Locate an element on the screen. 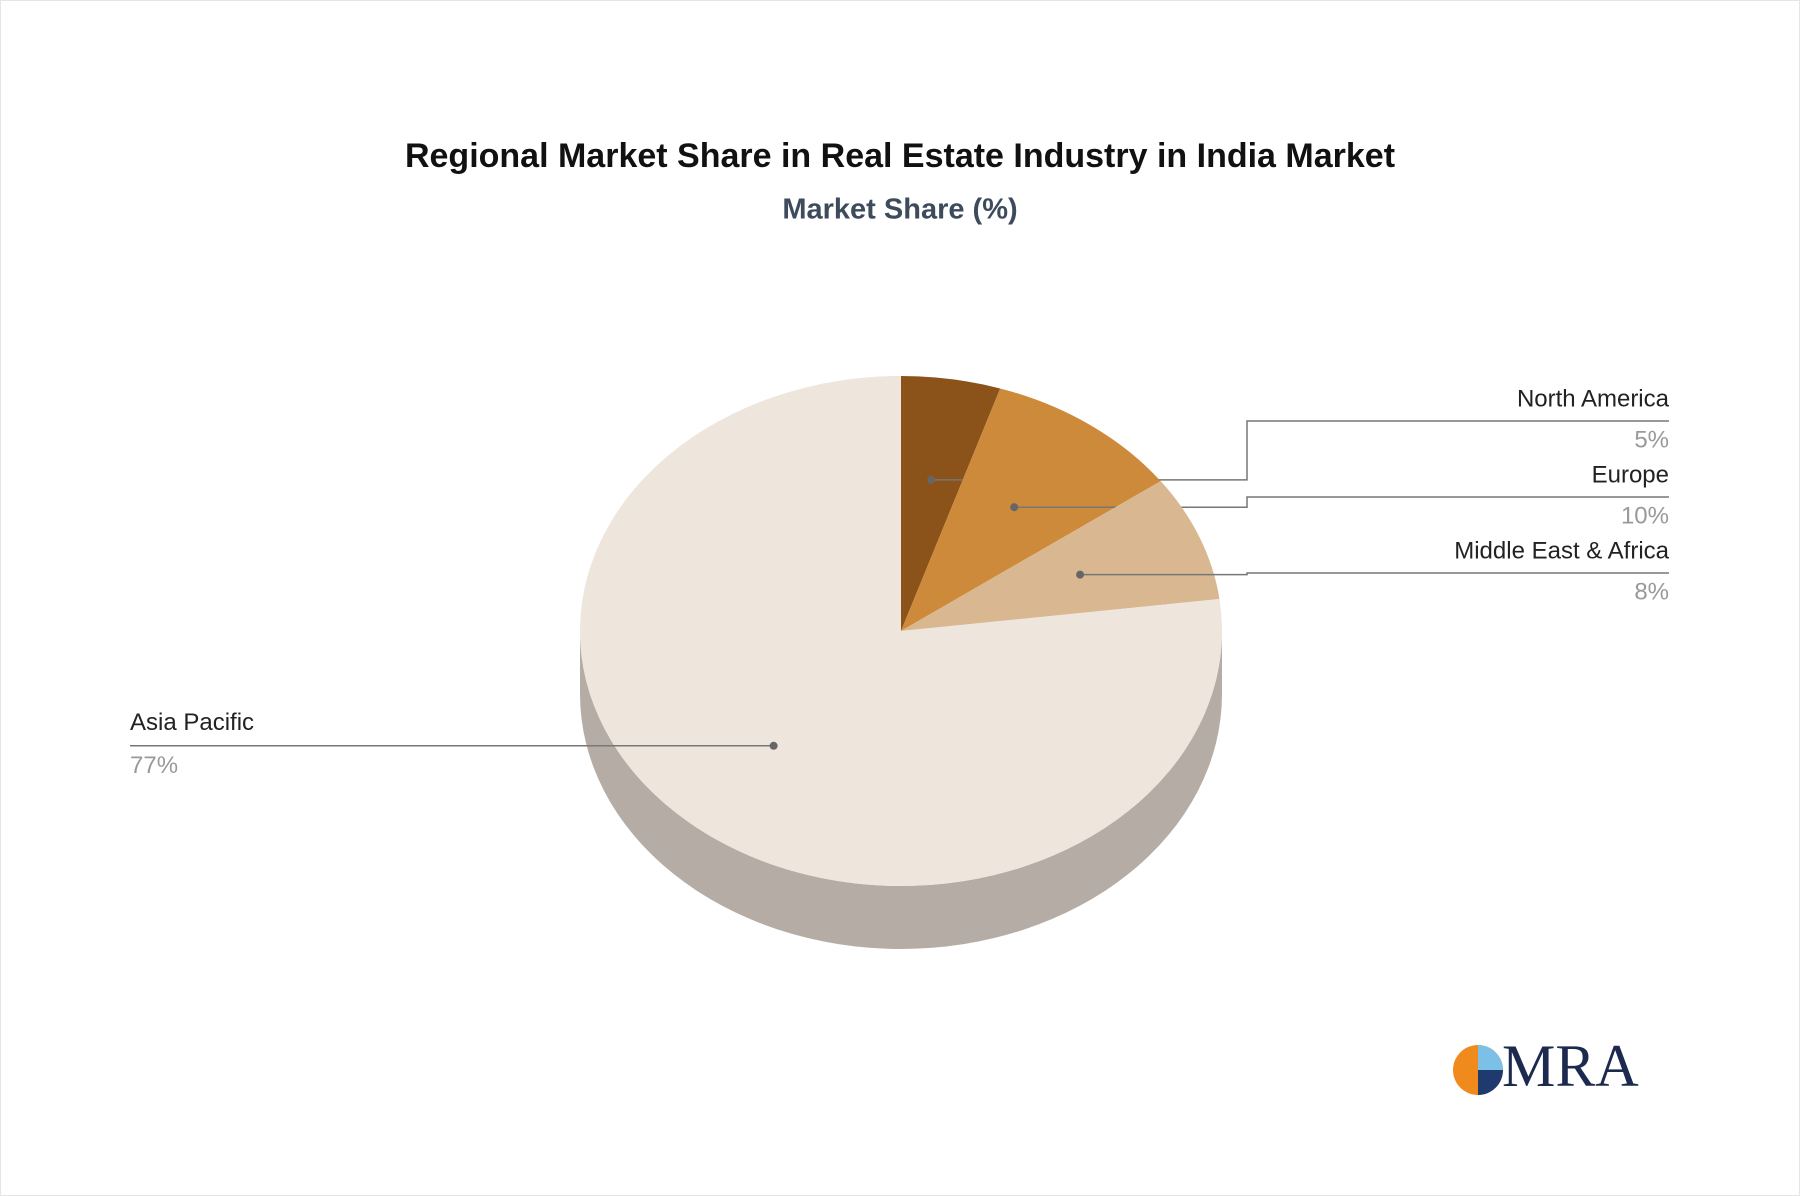 The image size is (1800, 1196). slice-label: Middle East & Africa is located at coordinates (1561, 550).